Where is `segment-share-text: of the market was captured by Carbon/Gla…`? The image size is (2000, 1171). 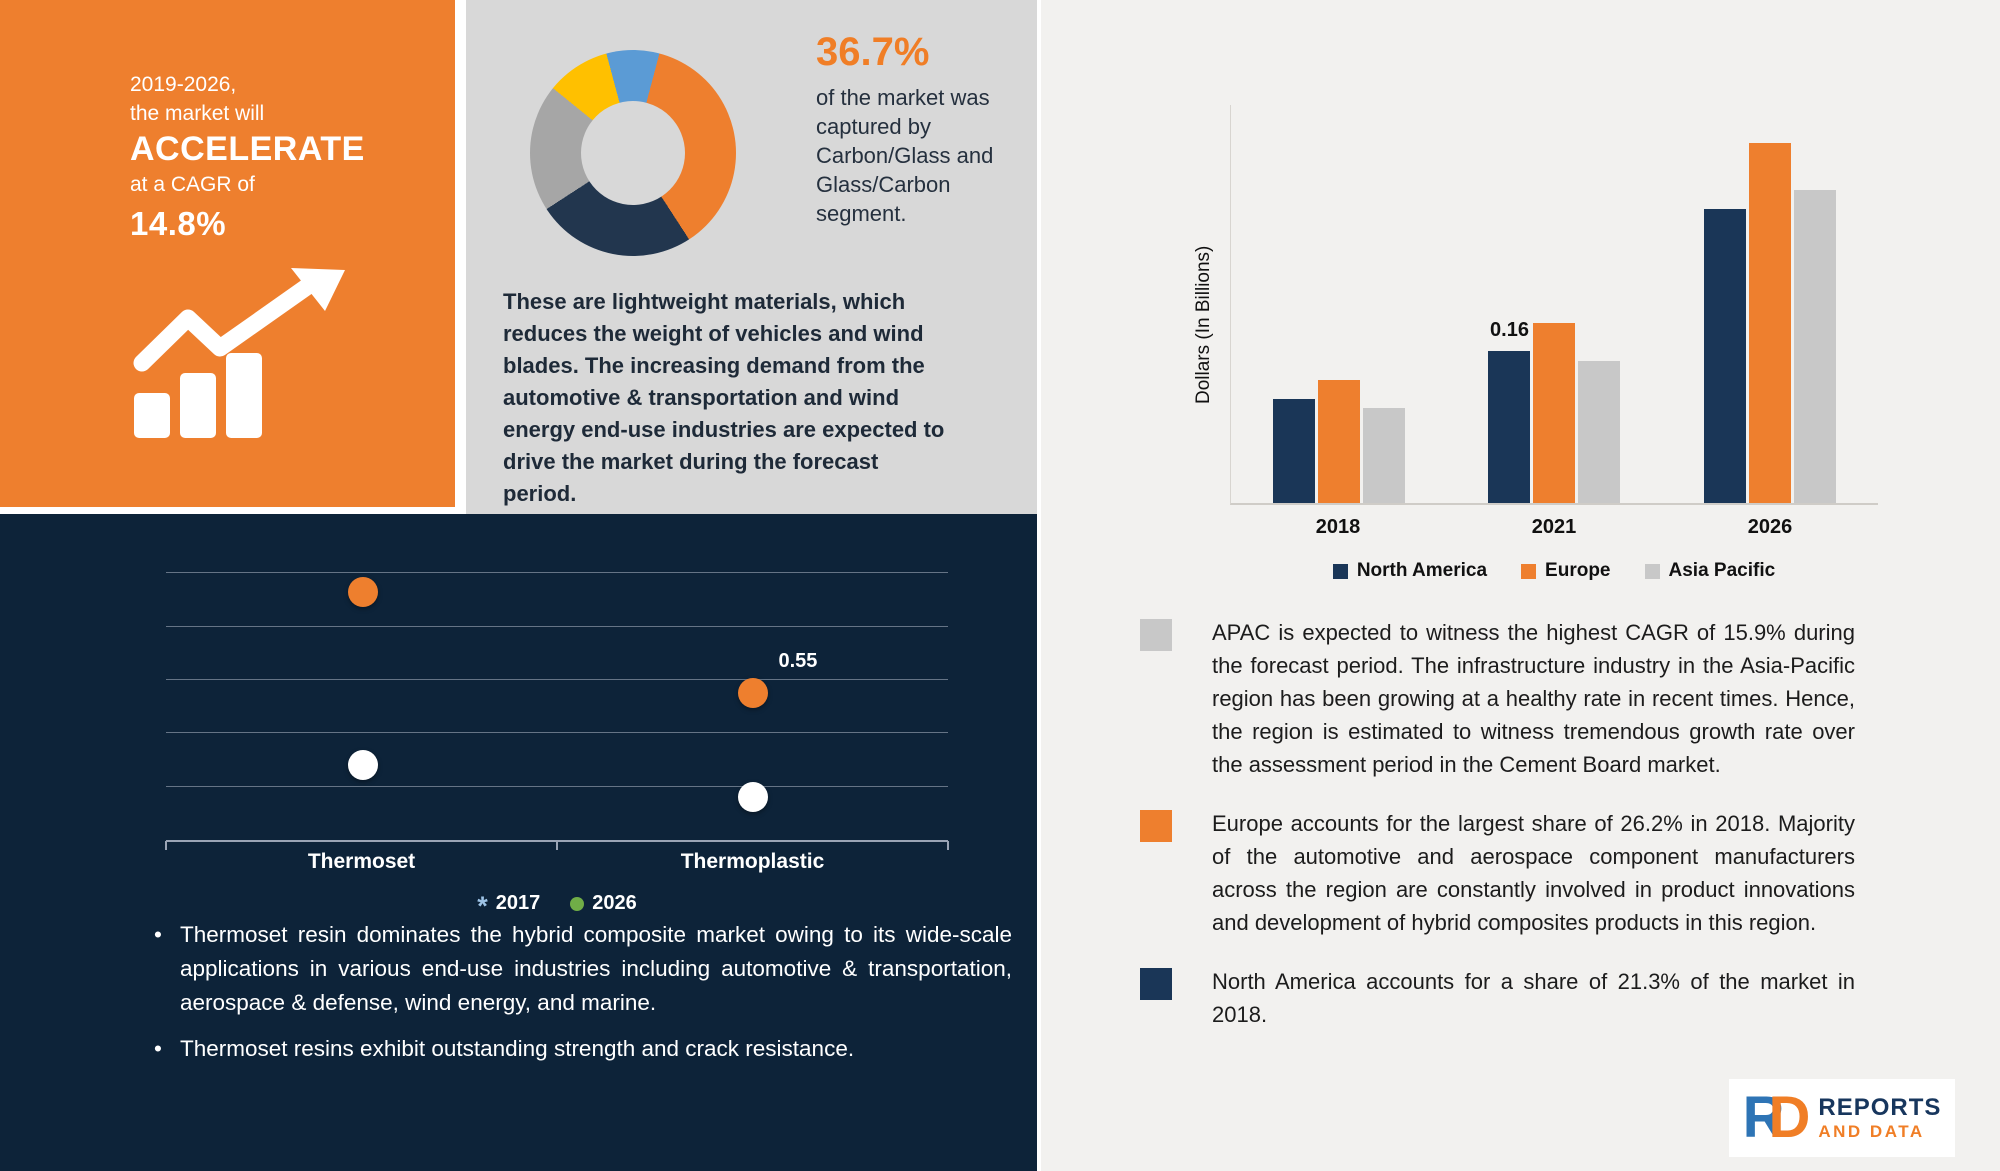
segment-share-text: of the market was captured by Carbon/Gla… is located at coordinates (905, 155).